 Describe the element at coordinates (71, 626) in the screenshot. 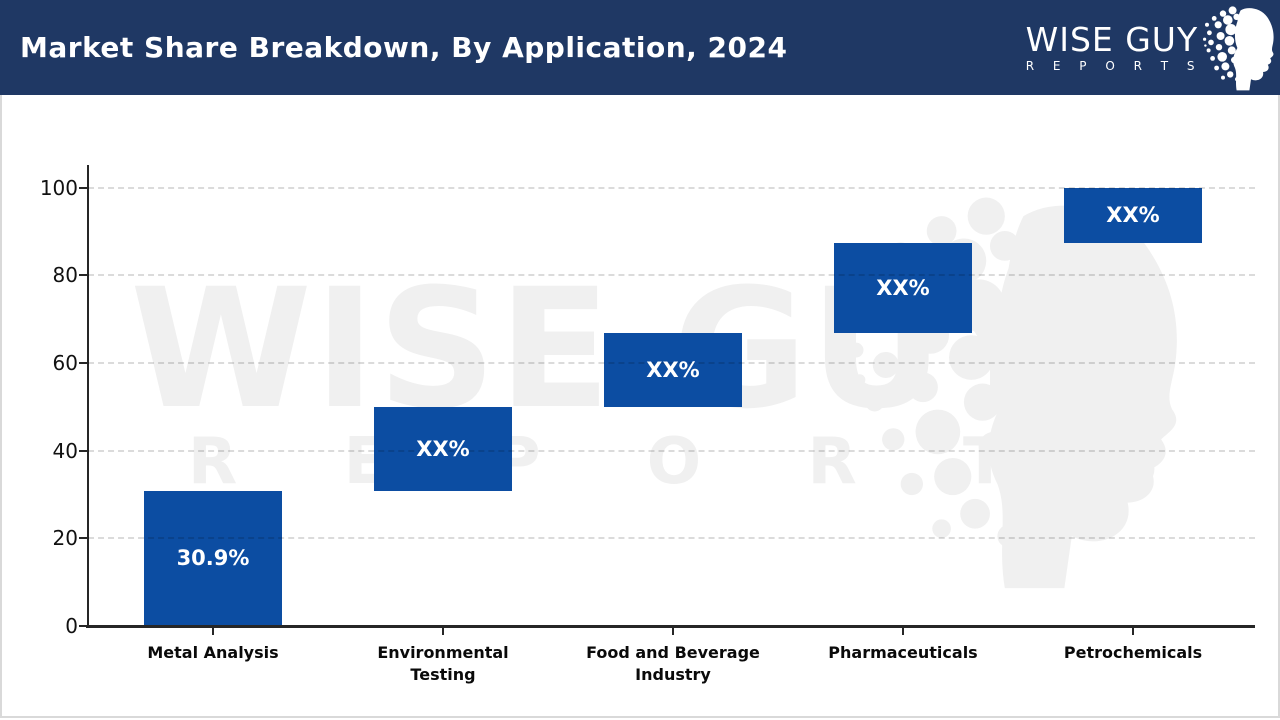

I see `y-tick-label-0: 0` at that location.